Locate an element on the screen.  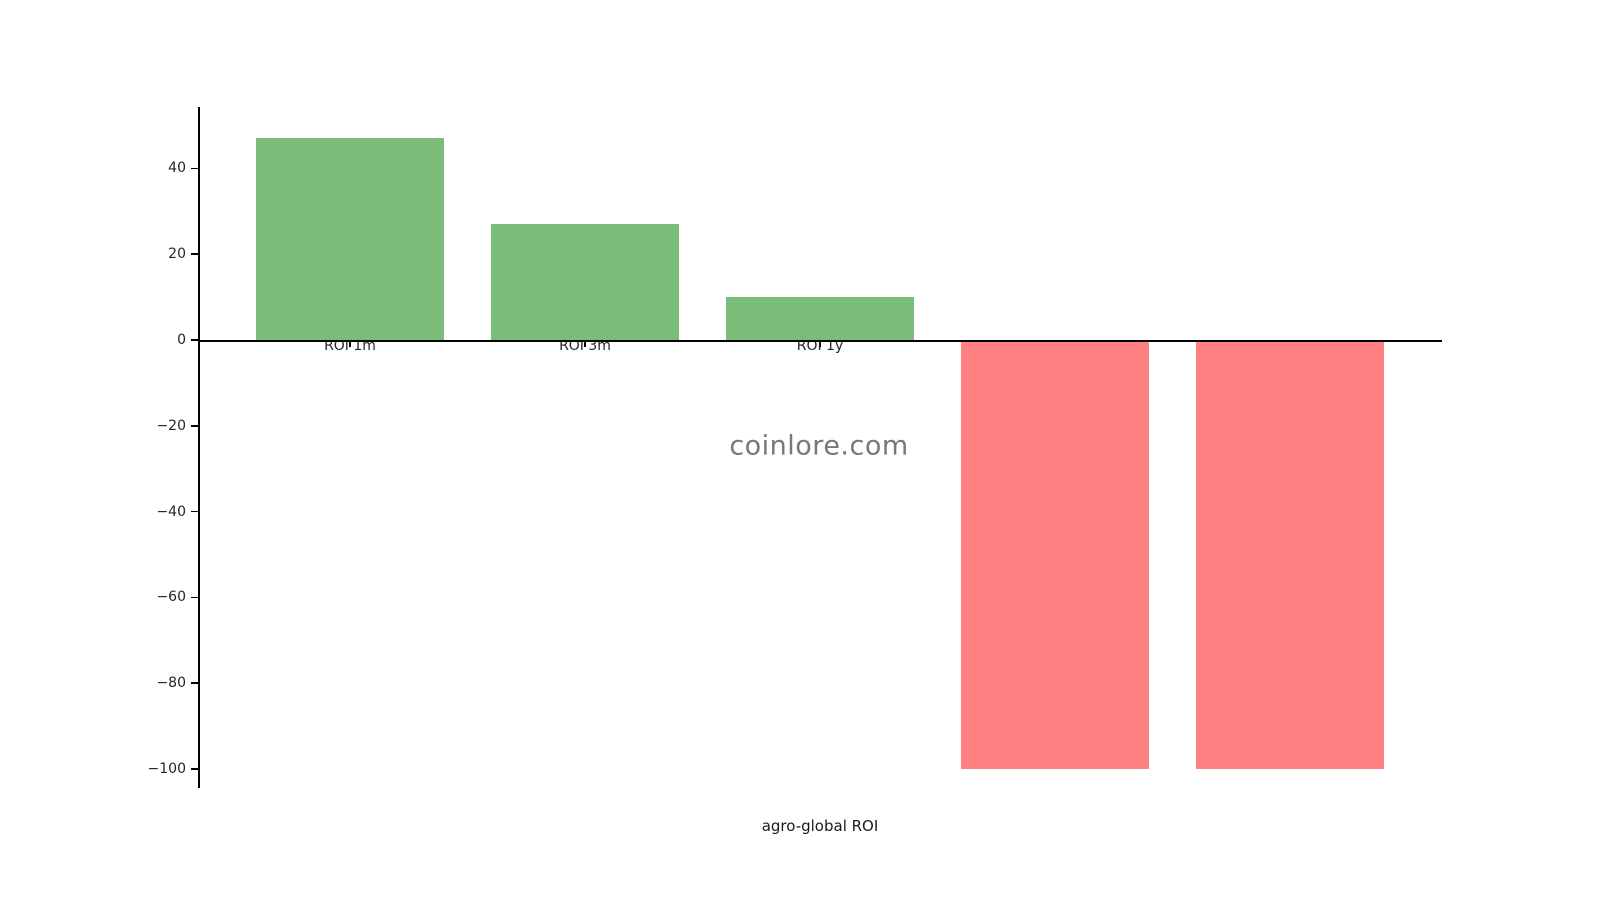
x-tick-label: ROI 1m is located at coordinates (350, 346).